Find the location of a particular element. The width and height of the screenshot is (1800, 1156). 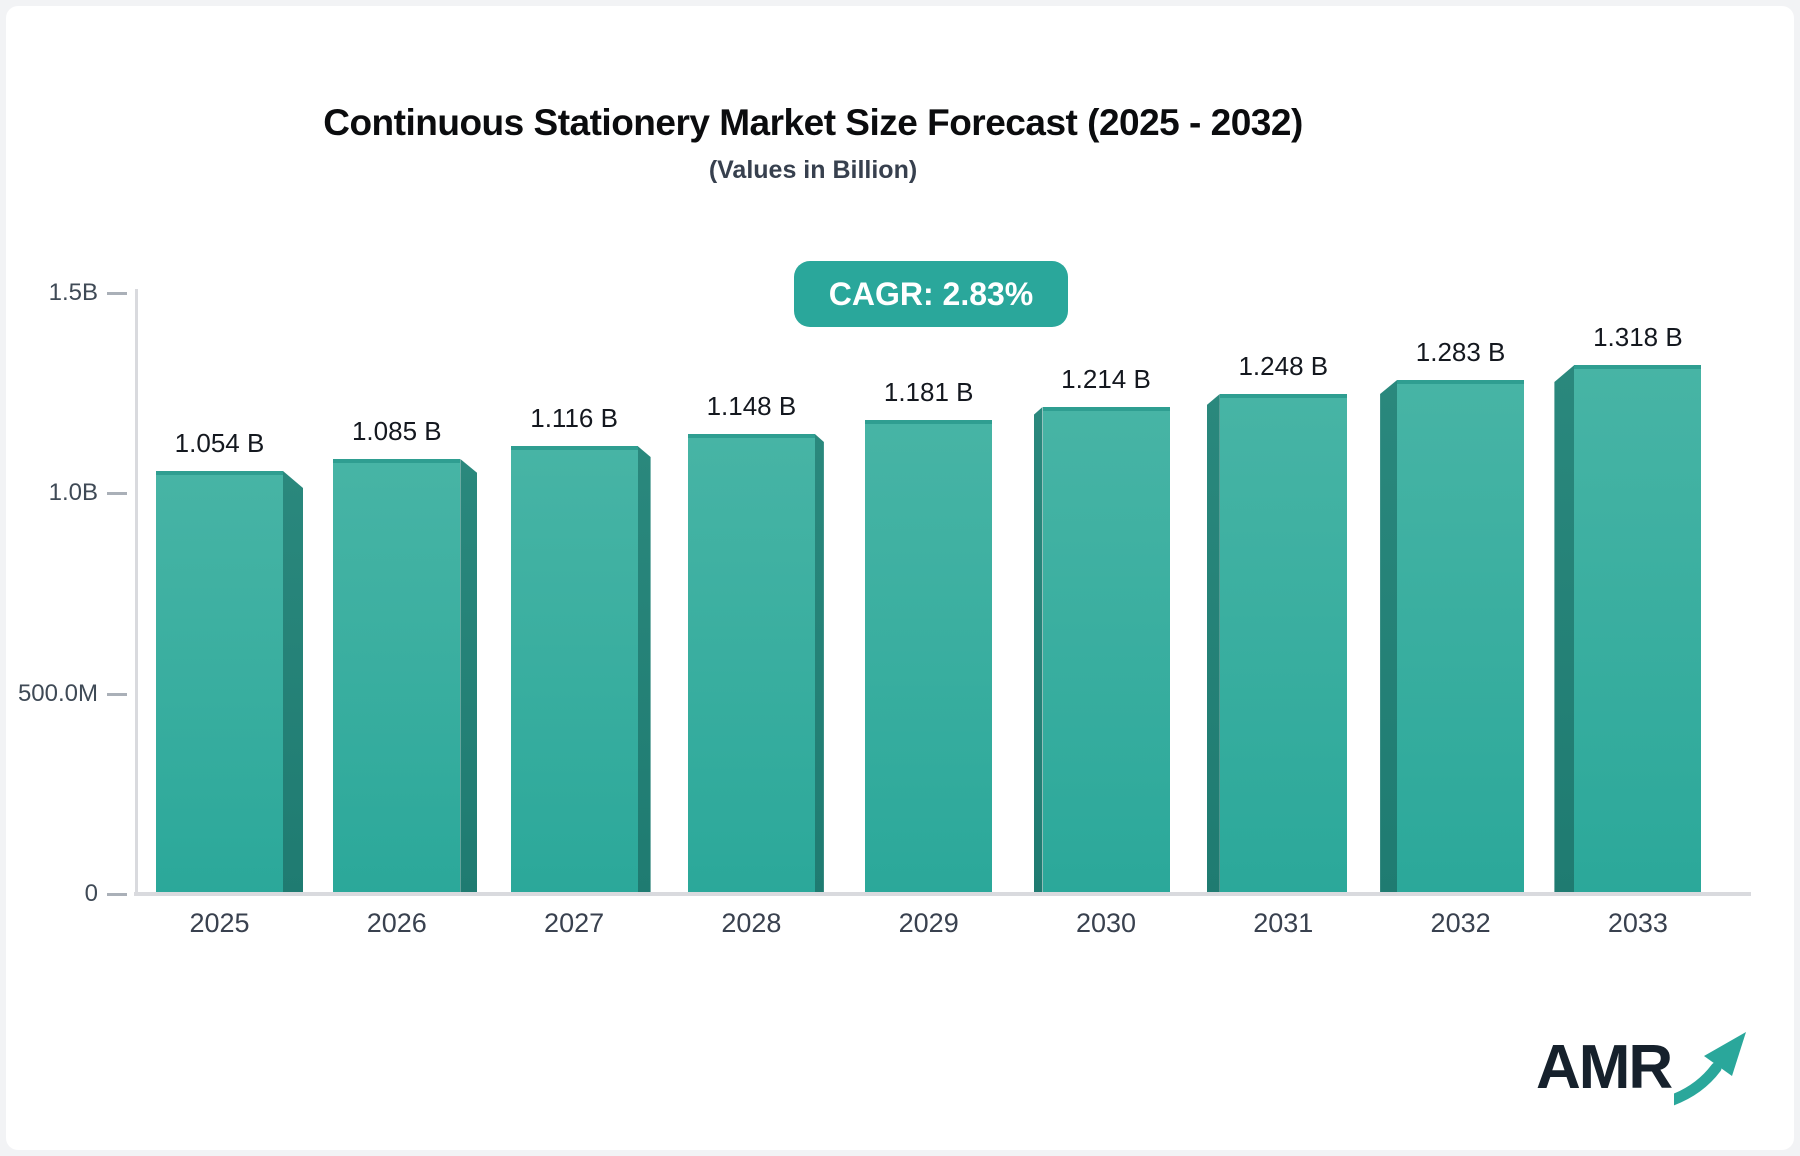

bar-value-label: 1.116 B is located at coordinates (574, 418).